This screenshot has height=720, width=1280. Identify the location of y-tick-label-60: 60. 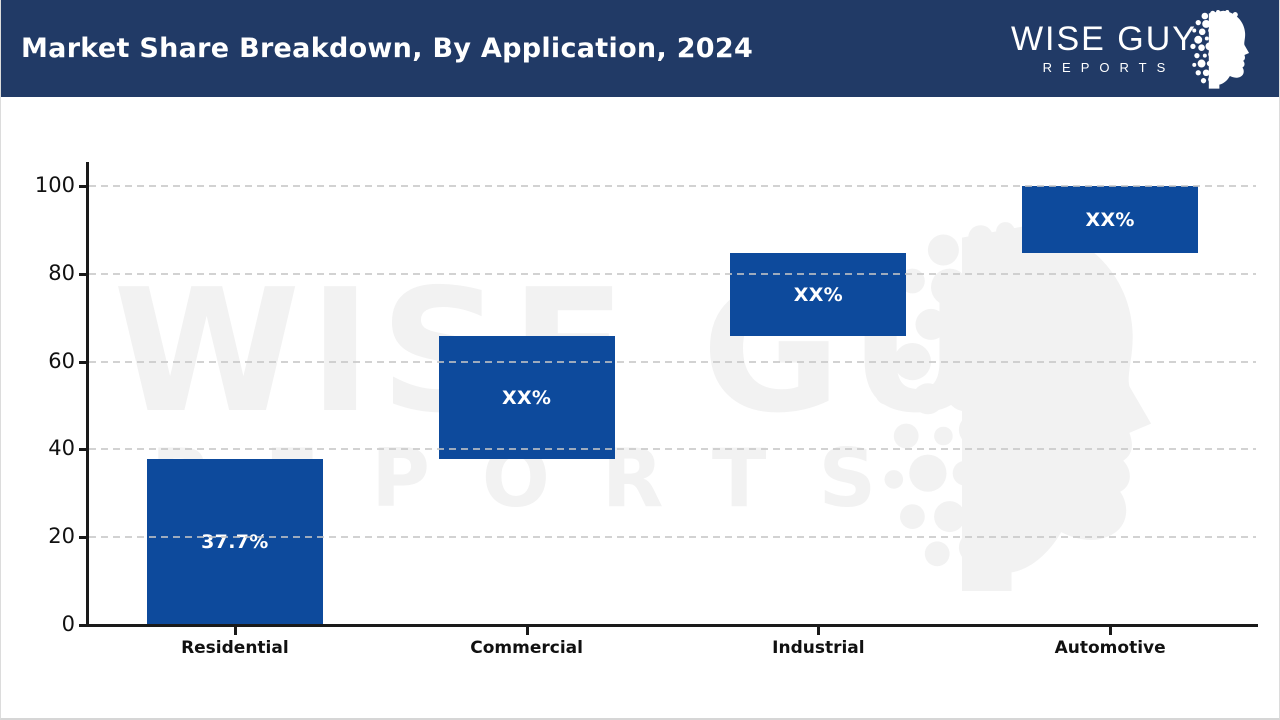
(61, 360).